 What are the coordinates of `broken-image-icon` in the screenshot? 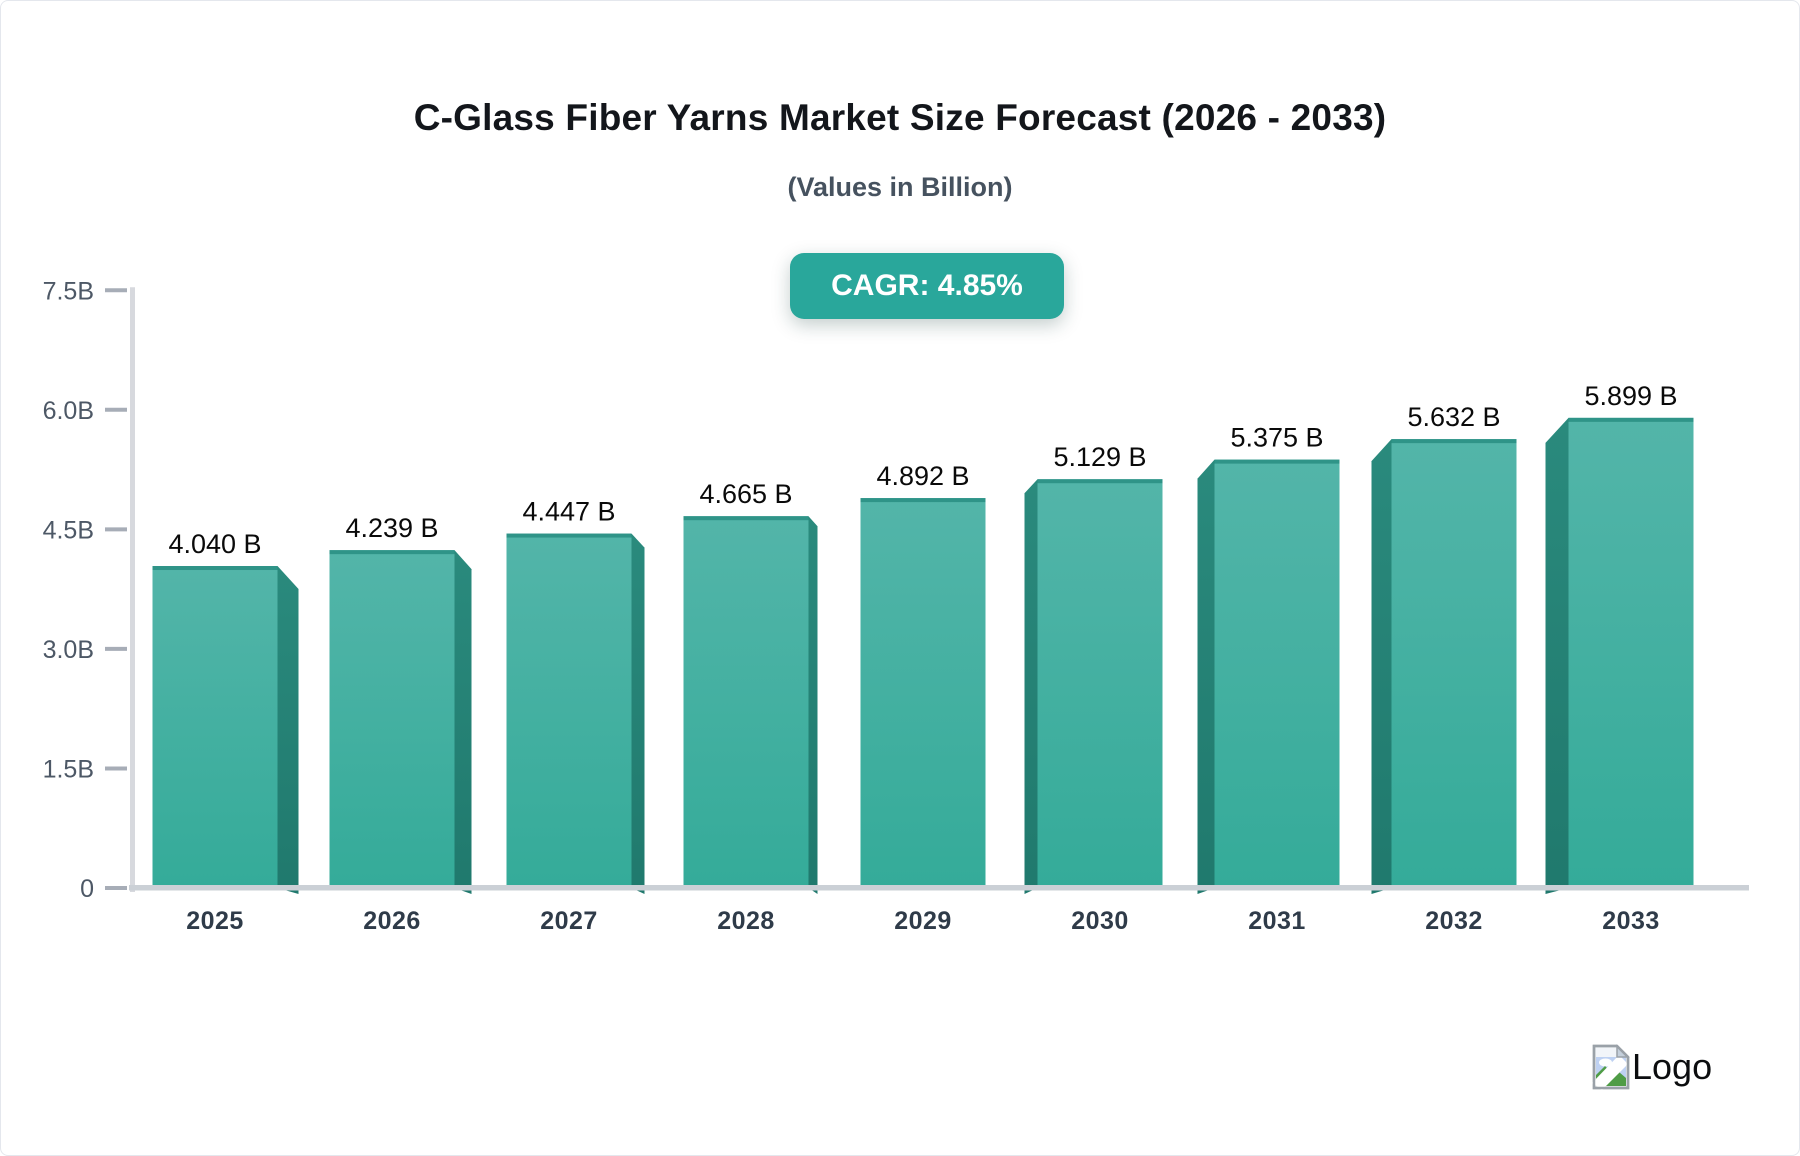 It's located at (1611, 1067).